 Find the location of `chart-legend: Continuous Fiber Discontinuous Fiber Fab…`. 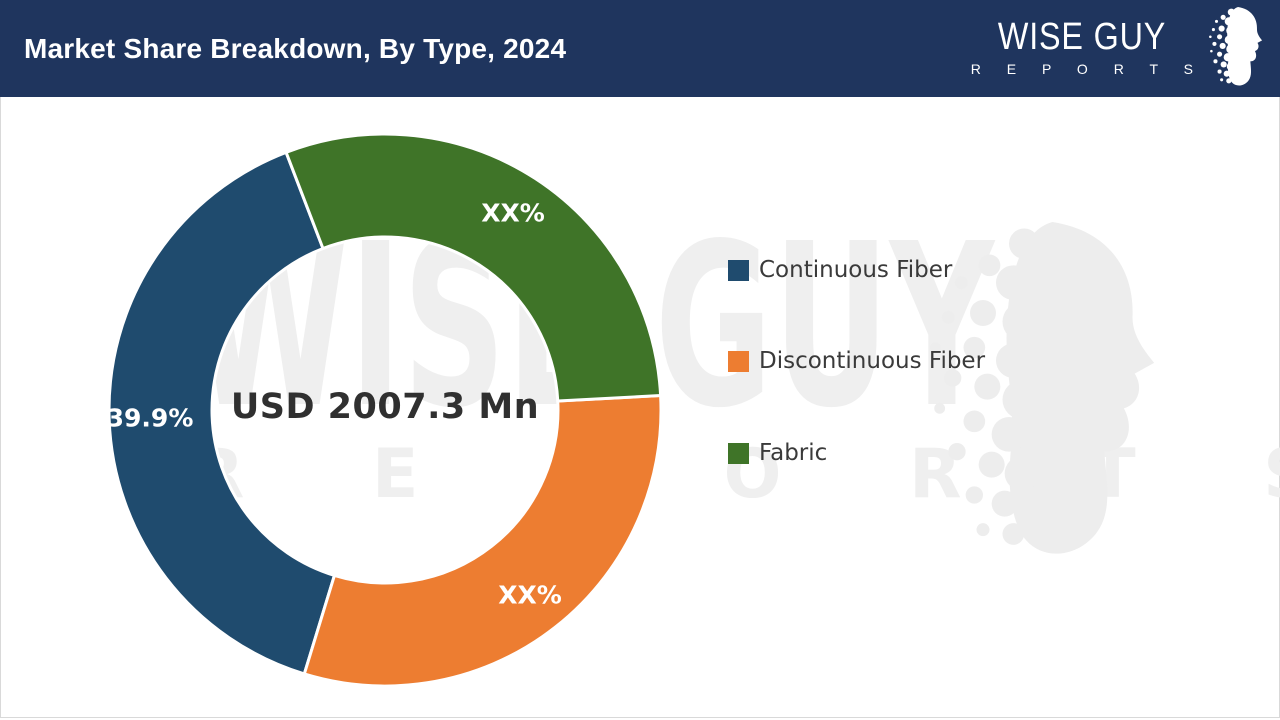

chart-legend: Continuous Fiber Discontinuous Fiber Fab… is located at coordinates (857, 361).